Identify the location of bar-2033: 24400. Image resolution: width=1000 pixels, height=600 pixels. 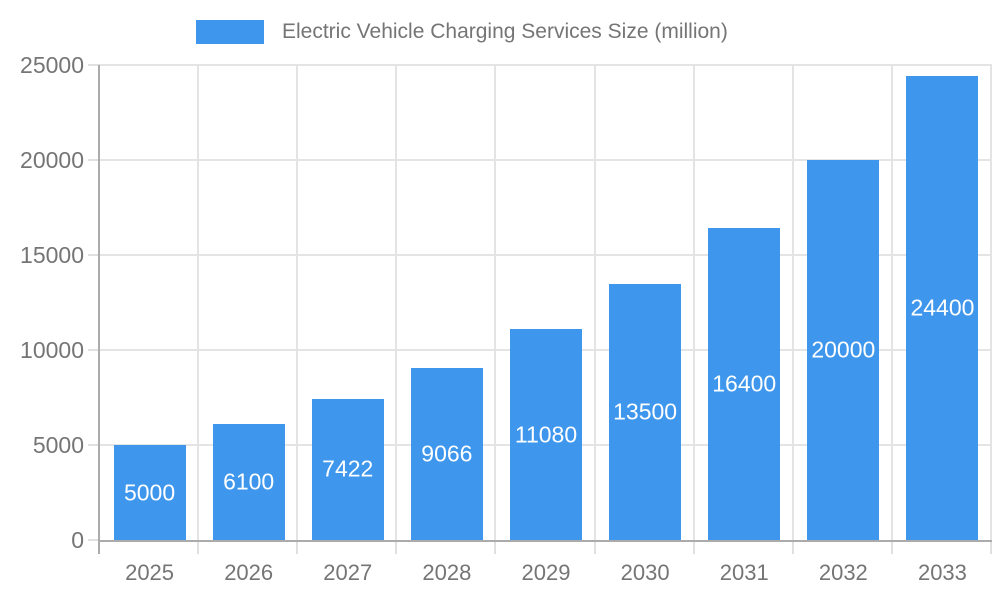
(942, 308).